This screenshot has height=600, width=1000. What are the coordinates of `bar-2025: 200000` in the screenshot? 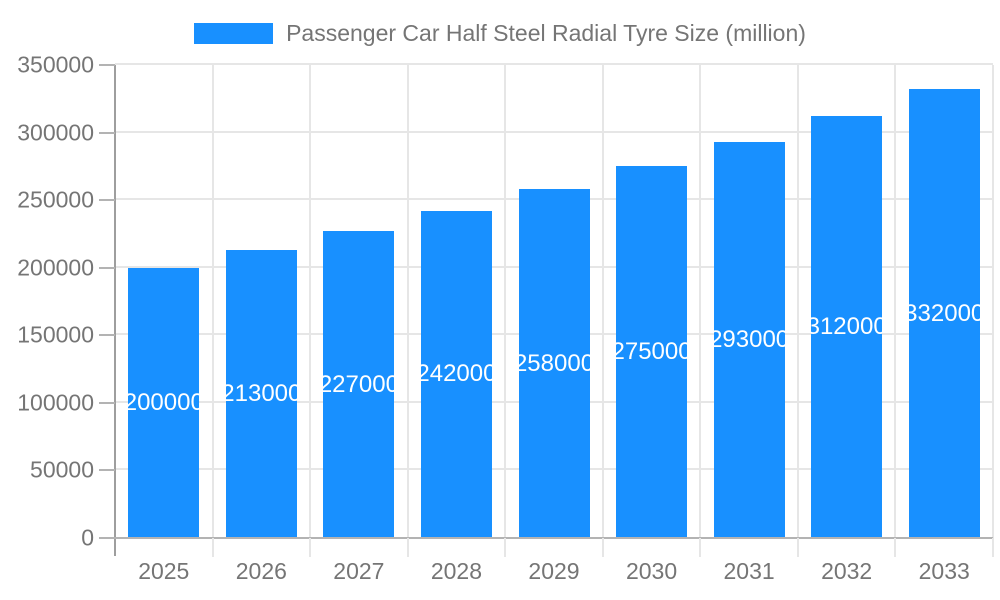 It's located at (164, 402).